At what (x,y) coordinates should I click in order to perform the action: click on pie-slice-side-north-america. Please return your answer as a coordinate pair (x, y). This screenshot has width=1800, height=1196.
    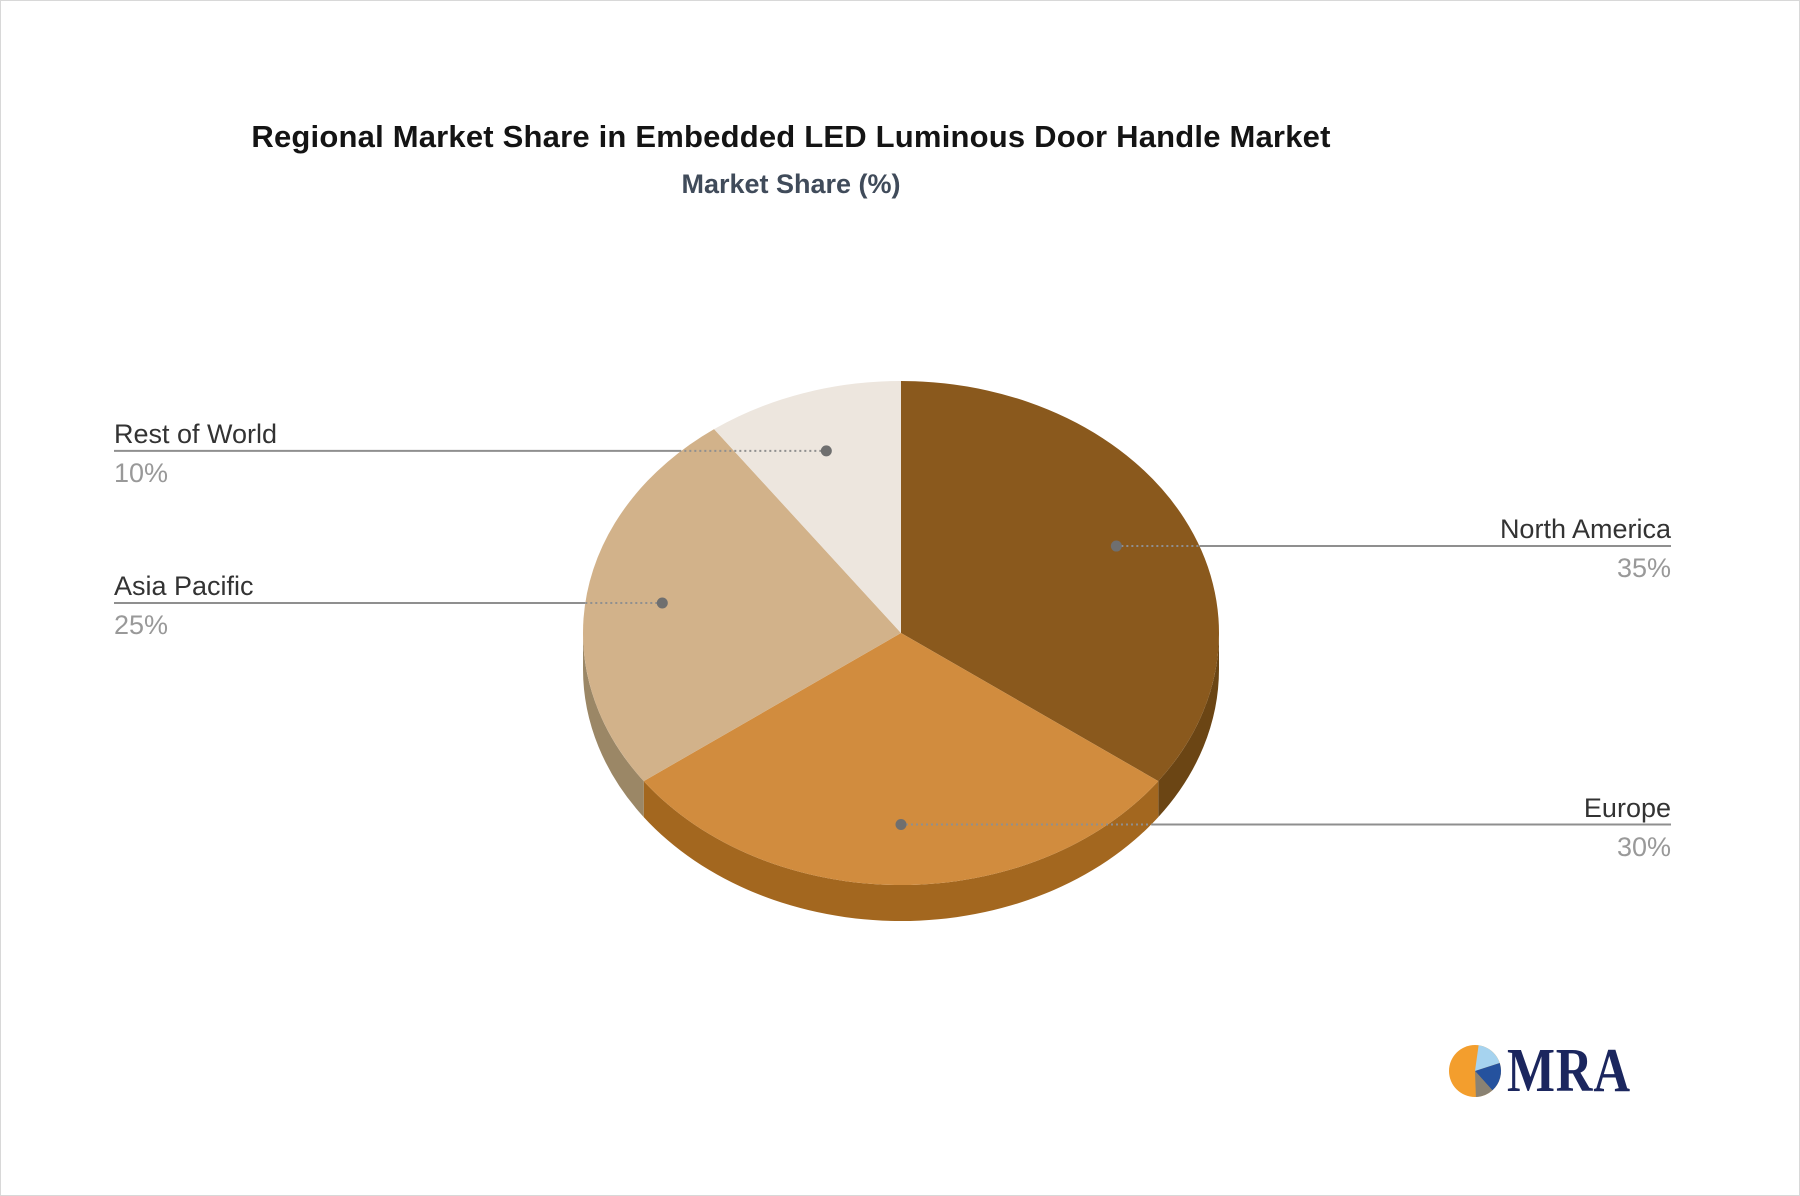
    Looking at the image, I should click on (1188, 725).